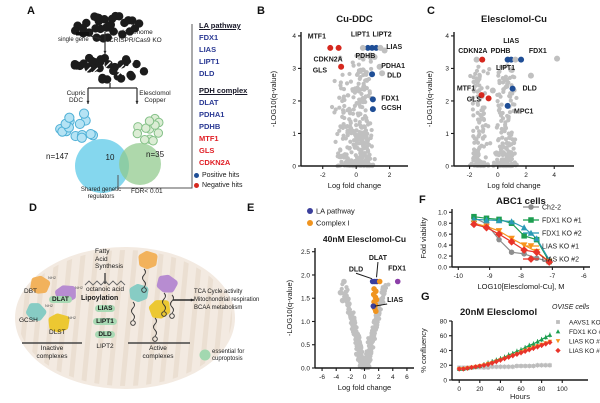 The image size is (600, 403). Describe the element at coordinates (101, 197) in the screenshot. I see `venn-caption-line2: regulators` at that location.